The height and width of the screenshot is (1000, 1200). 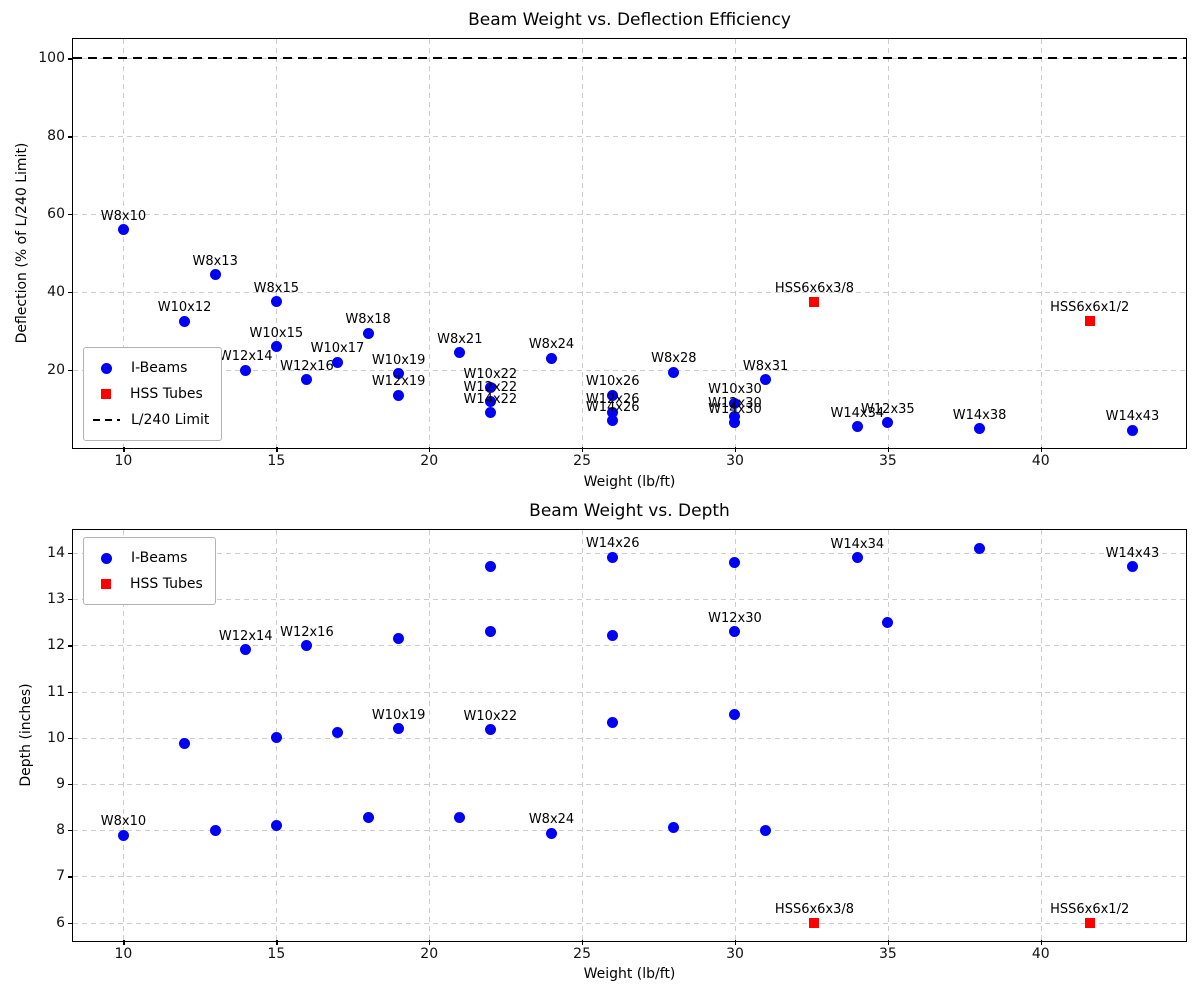 I want to click on scatter-point-w8x13, so click(x=215, y=831).